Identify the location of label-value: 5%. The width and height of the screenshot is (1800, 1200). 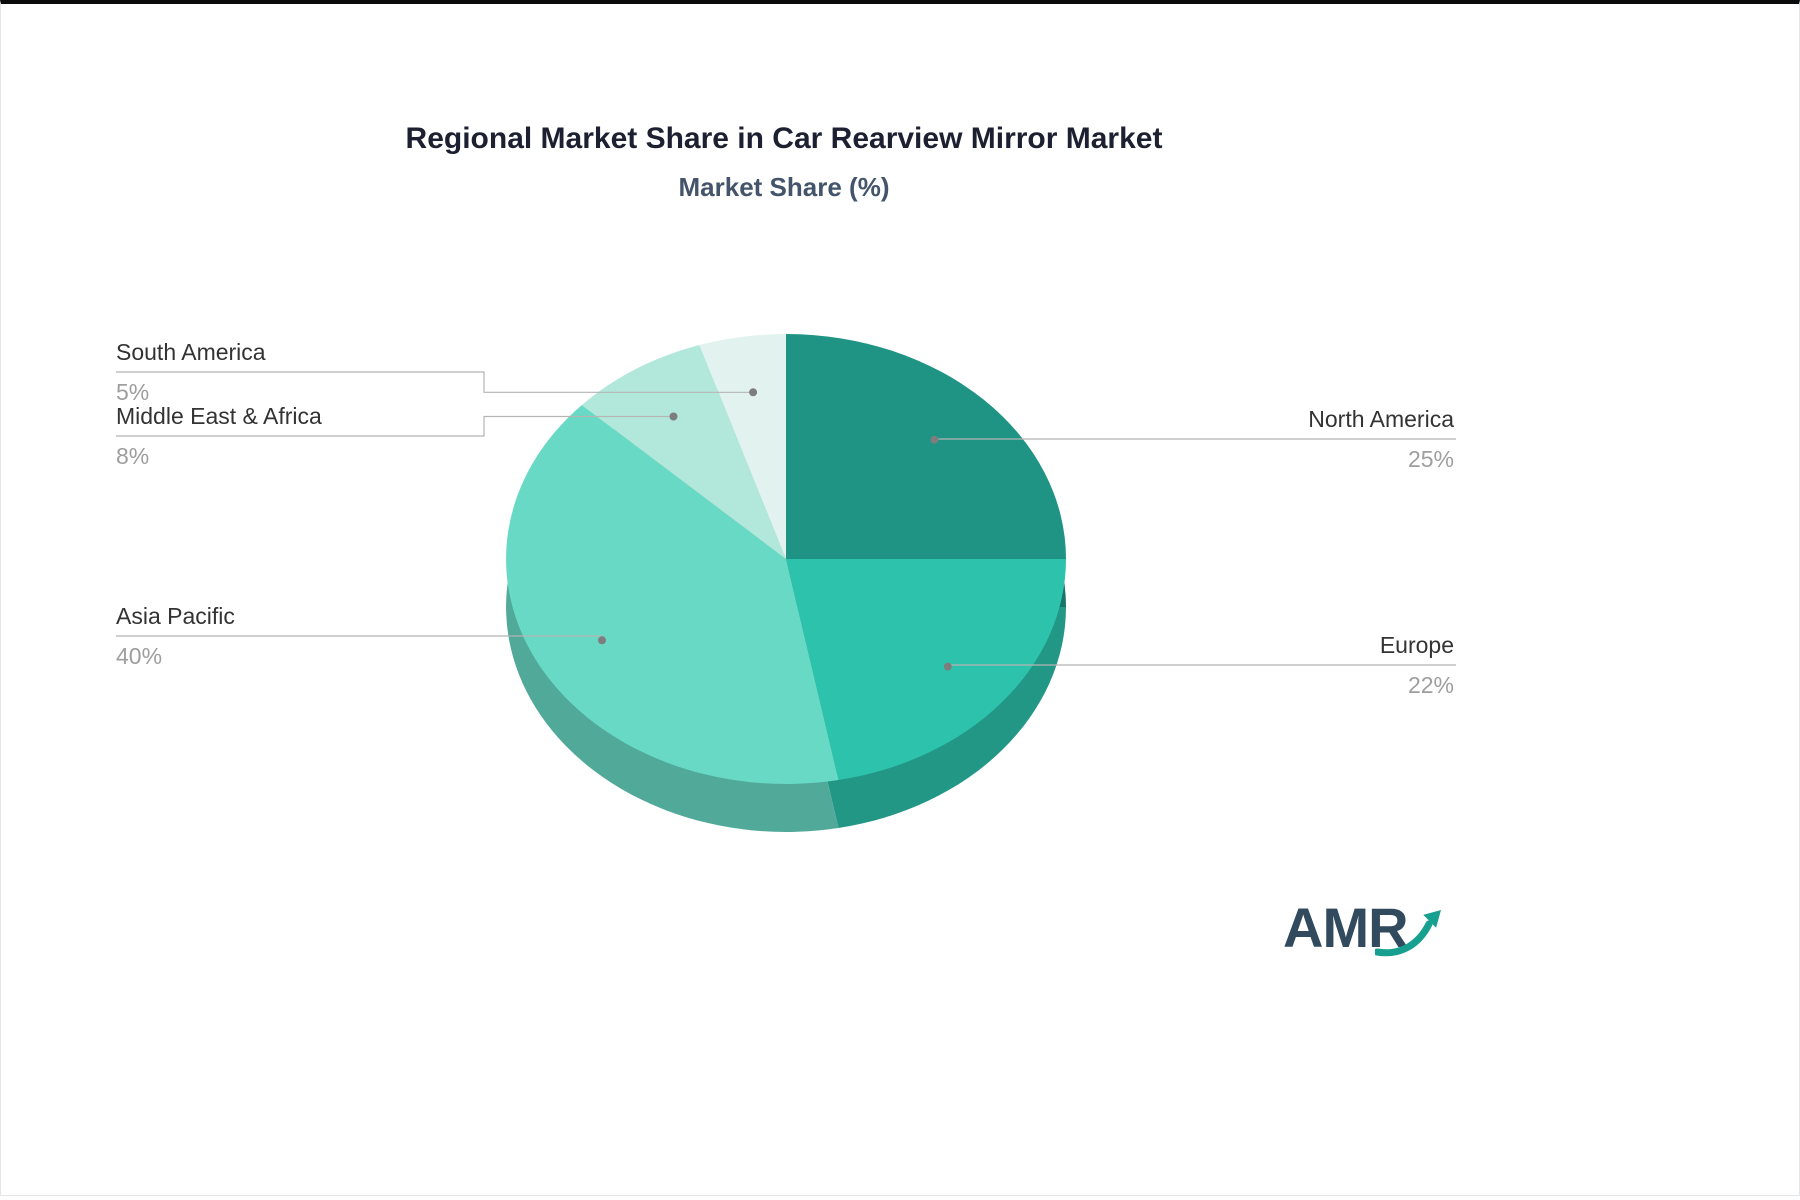
(133, 392).